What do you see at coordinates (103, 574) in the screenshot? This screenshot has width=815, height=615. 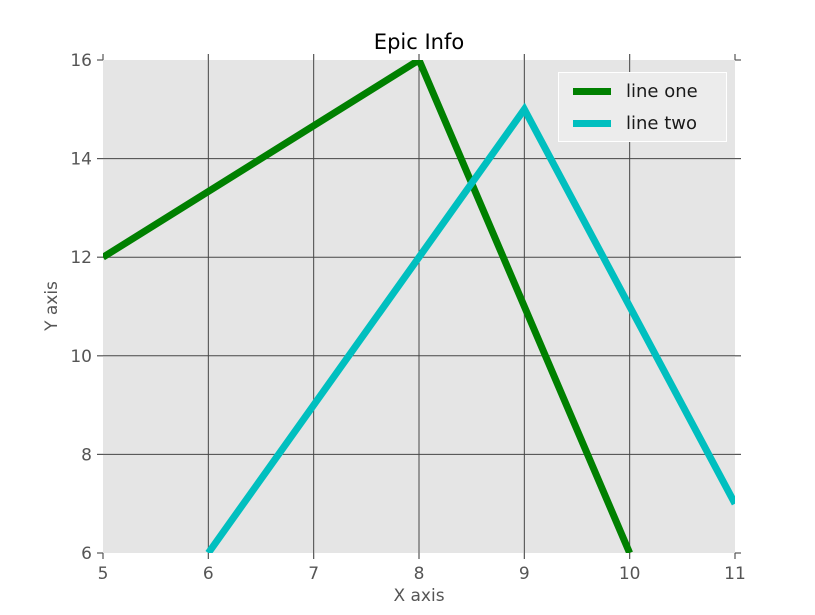 I see `x-tick-label: 5` at bounding box center [103, 574].